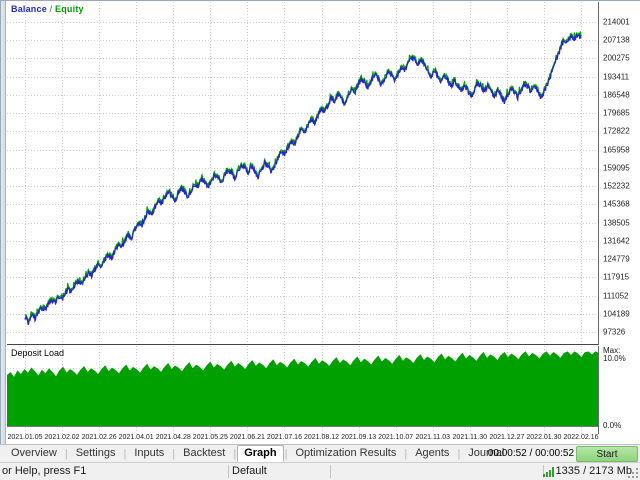 This screenshot has height=480, width=640. Describe the element at coordinates (260, 453) in the screenshot. I see `tab-graph: Graph` at that location.